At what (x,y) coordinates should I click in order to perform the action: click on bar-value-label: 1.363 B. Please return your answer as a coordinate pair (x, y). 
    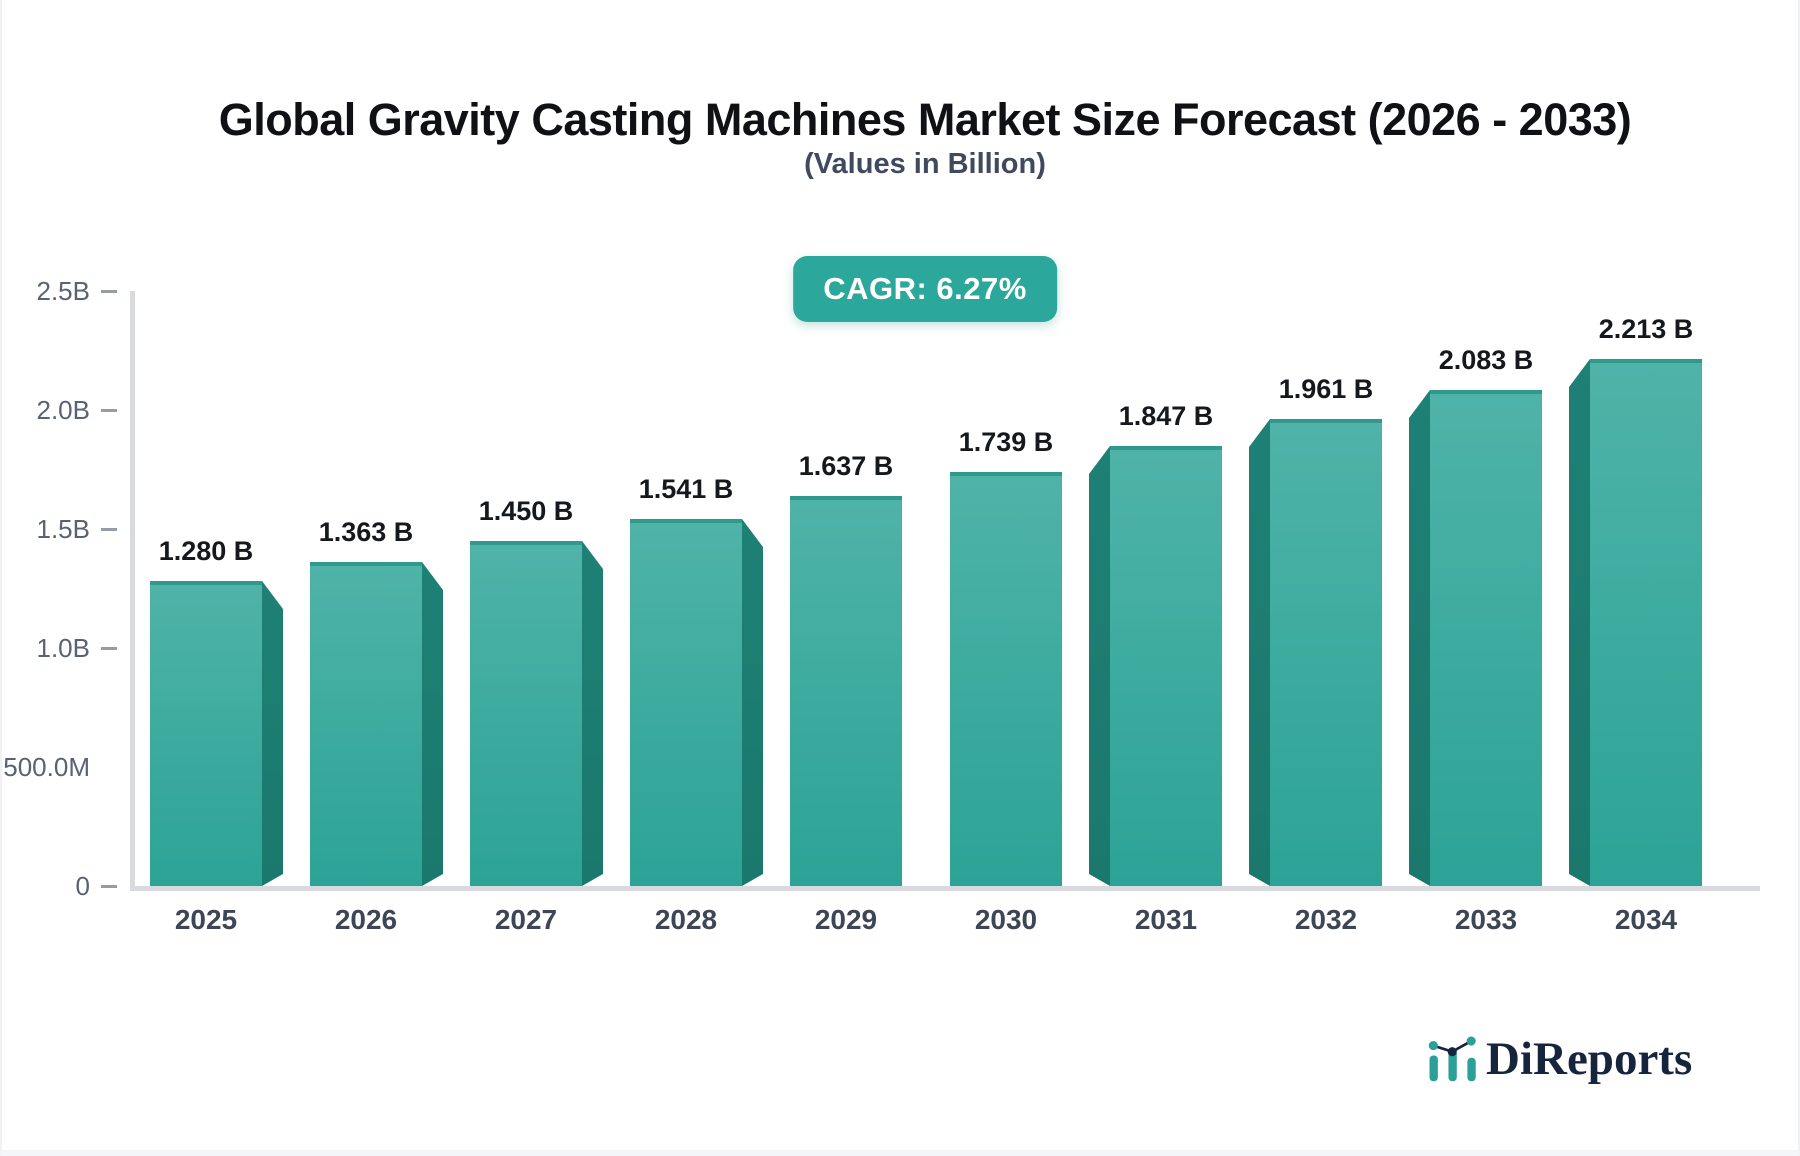
    Looking at the image, I should click on (366, 532).